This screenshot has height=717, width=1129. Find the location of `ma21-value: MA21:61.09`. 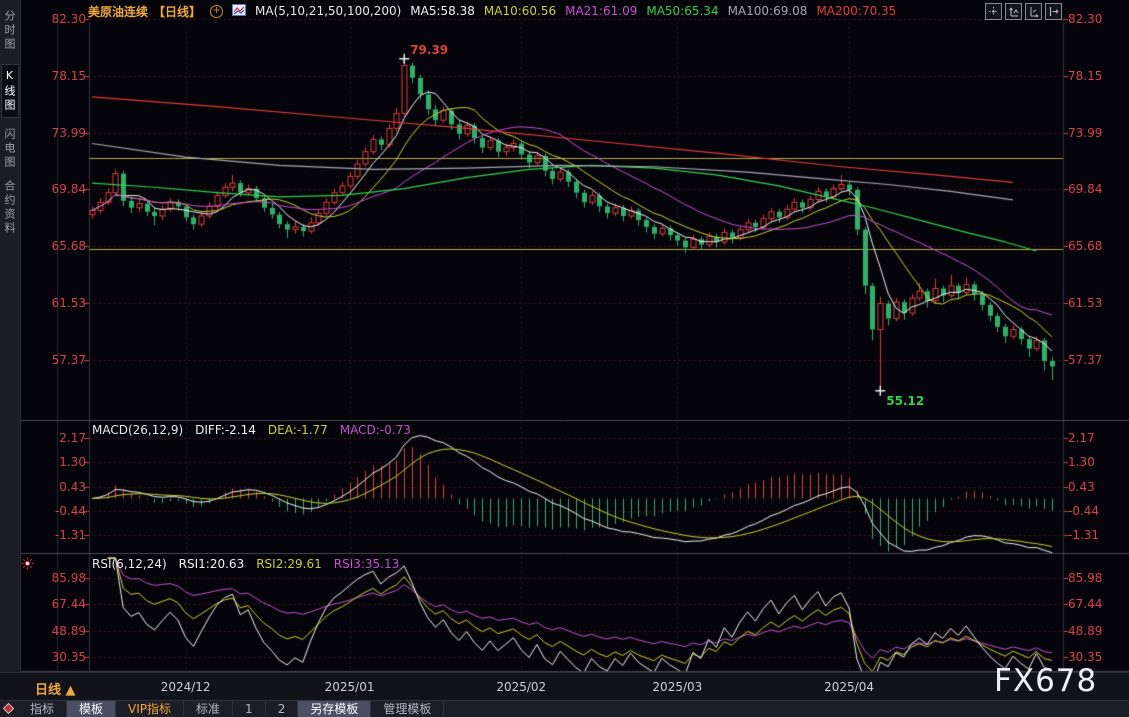

ma21-value: MA21:61.09 is located at coordinates (601, 11).